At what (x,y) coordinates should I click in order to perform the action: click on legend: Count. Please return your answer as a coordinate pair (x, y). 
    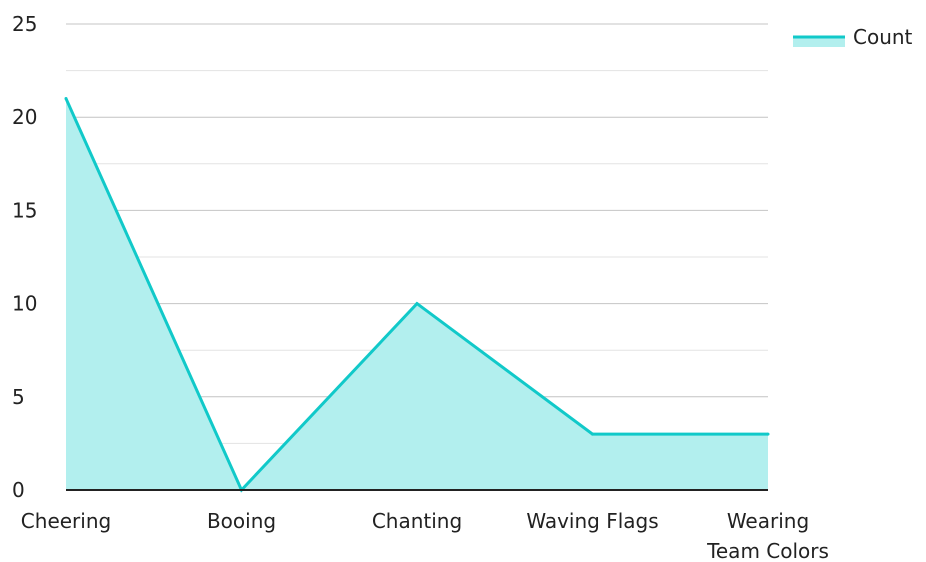
    Looking at the image, I should click on (853, 37).